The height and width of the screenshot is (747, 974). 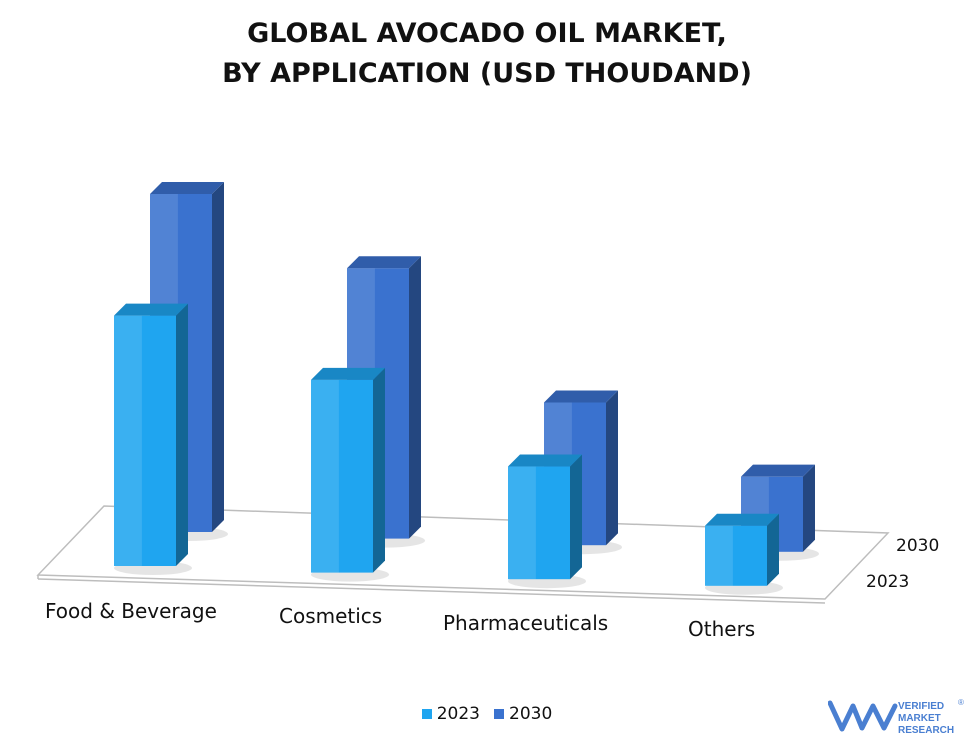 I want to click on legend-item-2023: 2023, so click(x=450, y=714).